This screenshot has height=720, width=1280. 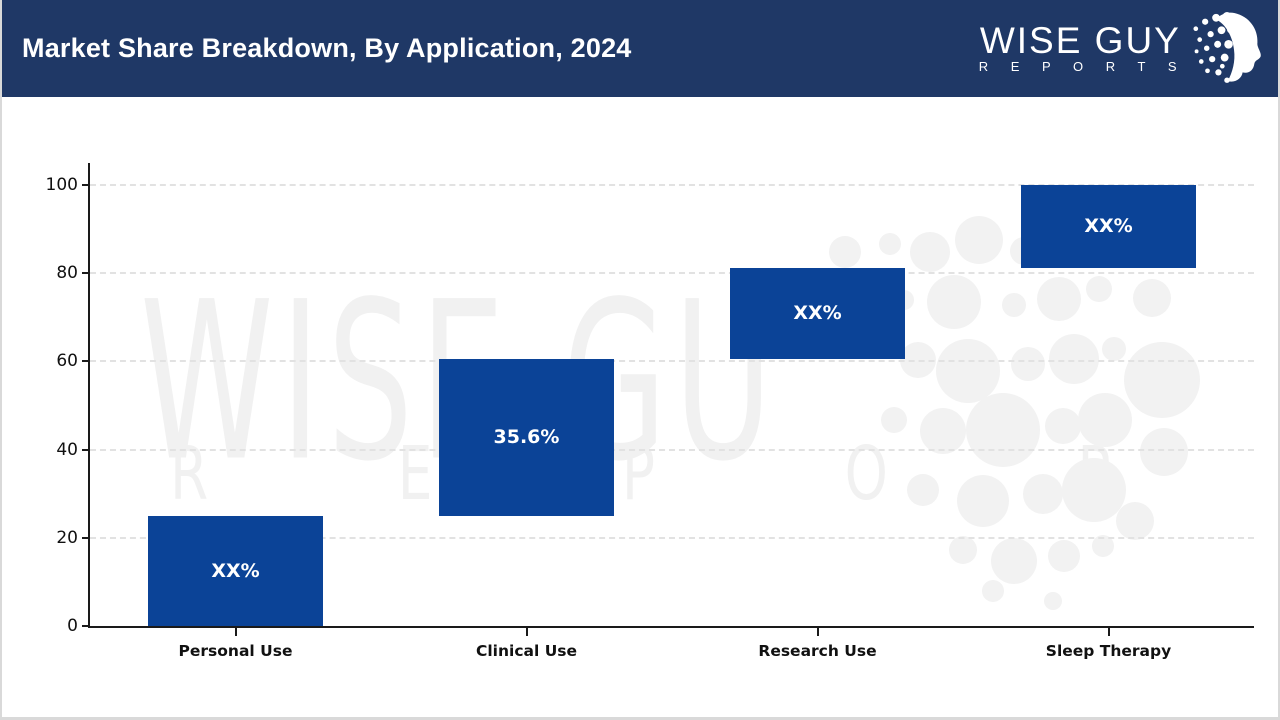 What do you see at coordinates (61, 185) in the screenshot?
I see `y-tick-label-100: 100` at bounding box center [61, 185].